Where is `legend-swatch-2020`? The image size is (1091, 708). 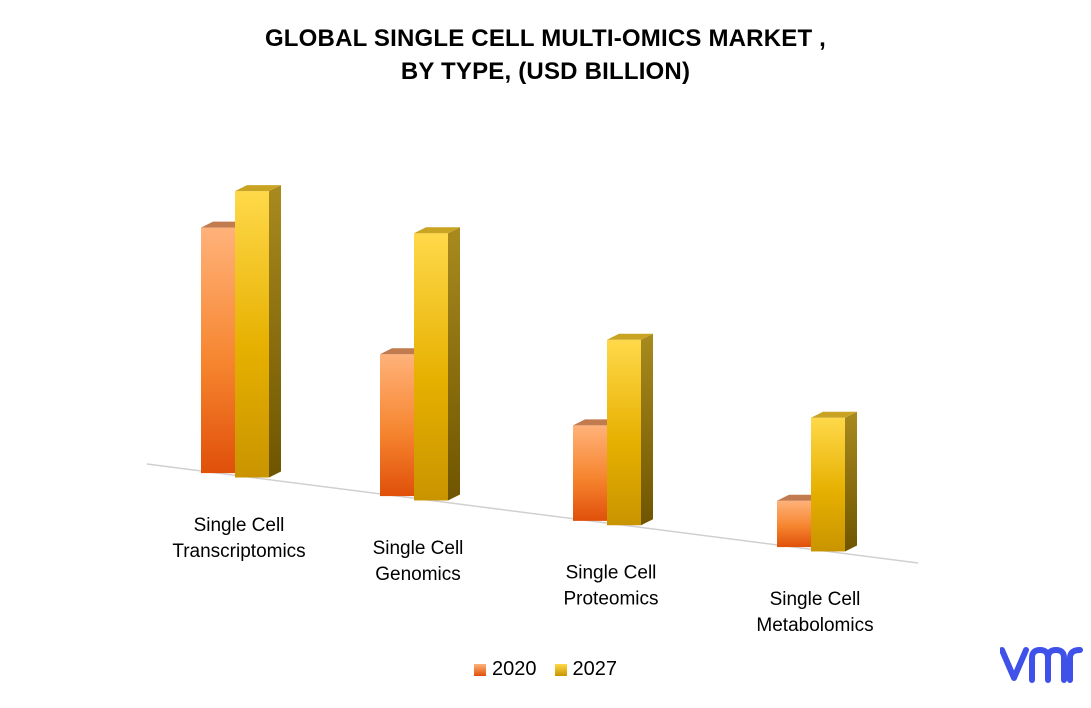 legend-swatch-2020 is located at coordinates (480, 669).